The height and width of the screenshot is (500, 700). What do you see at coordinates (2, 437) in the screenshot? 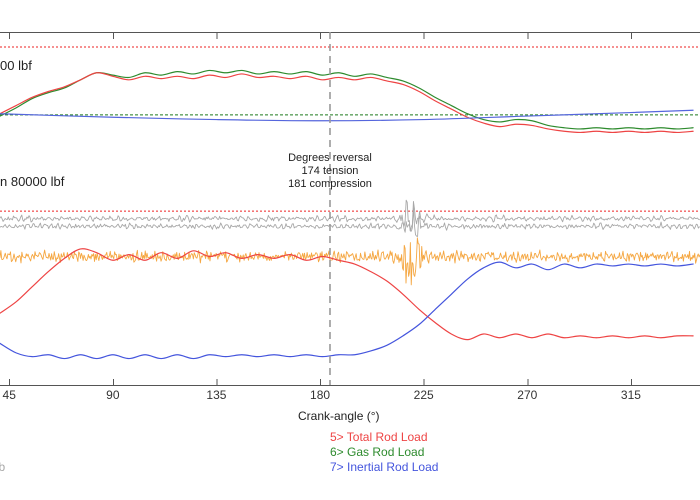
I see `legend-left-item-0: sure` at bounding box center [2, 437].